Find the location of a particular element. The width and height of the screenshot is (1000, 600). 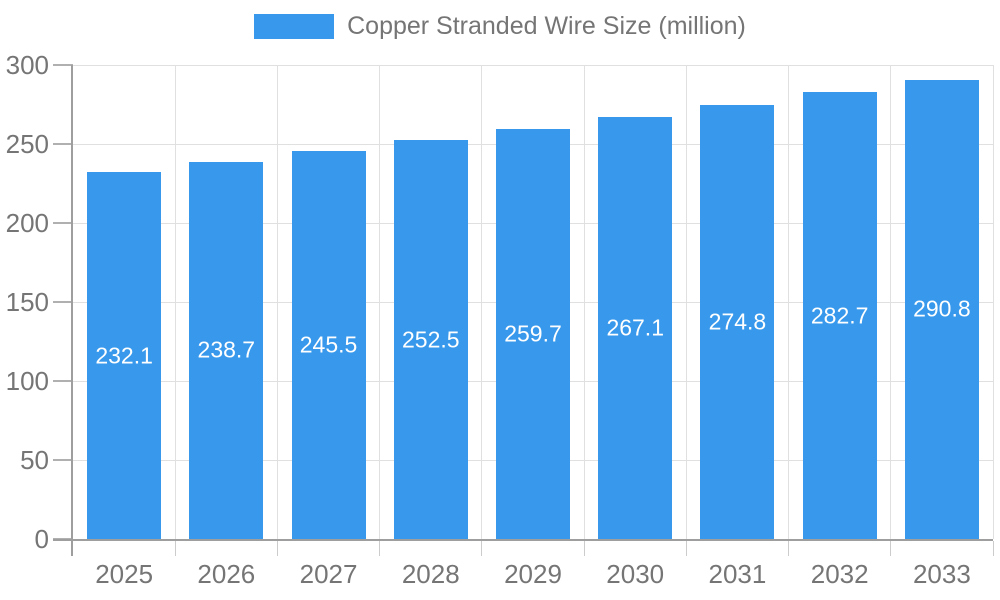

x-axis-label: 2026 is located at coordinates (226, 574).